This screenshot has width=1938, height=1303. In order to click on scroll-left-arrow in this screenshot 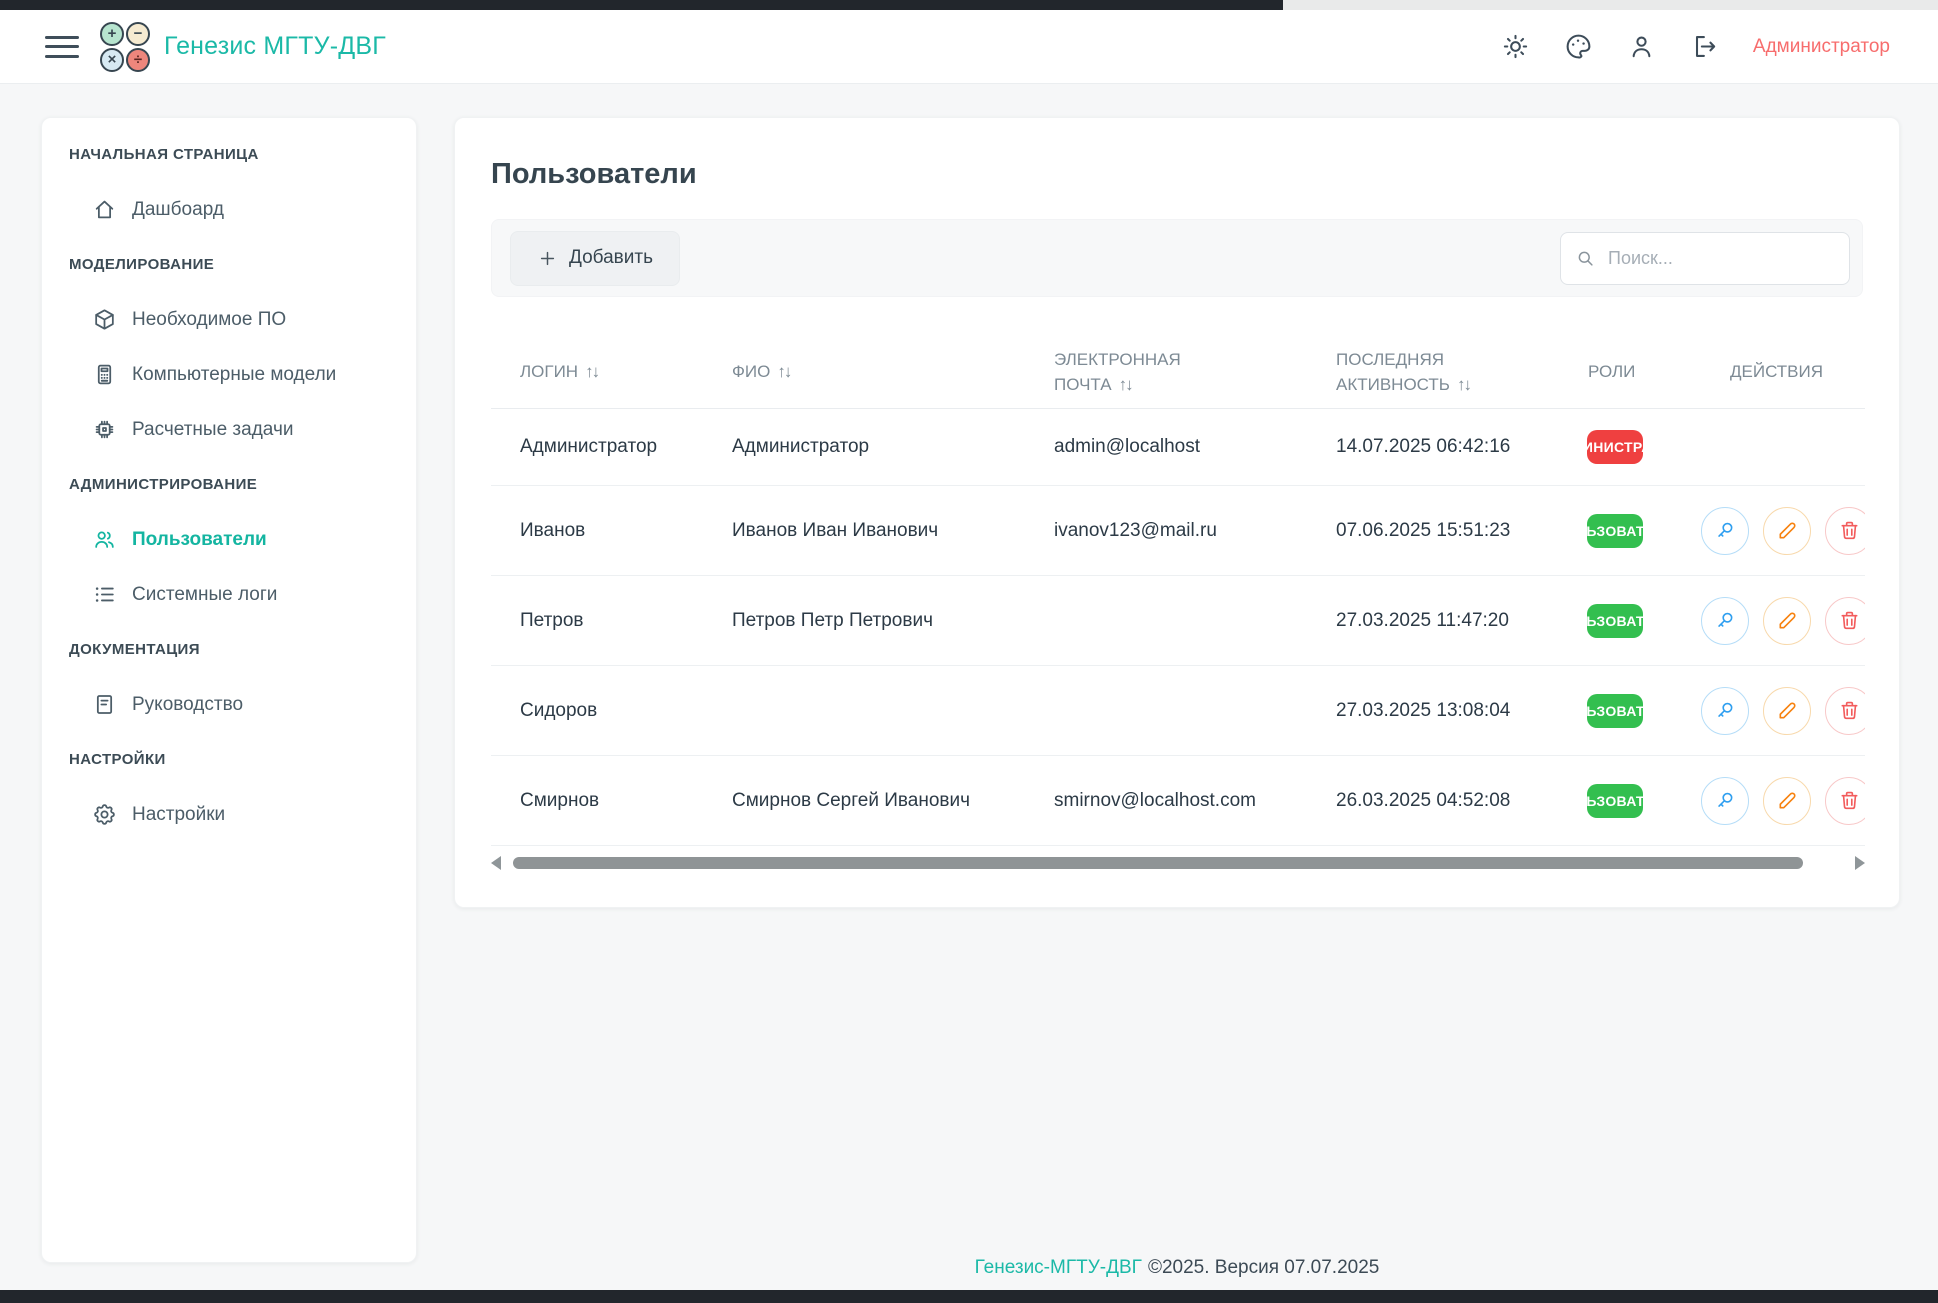, I will do `click(496, 863)`.